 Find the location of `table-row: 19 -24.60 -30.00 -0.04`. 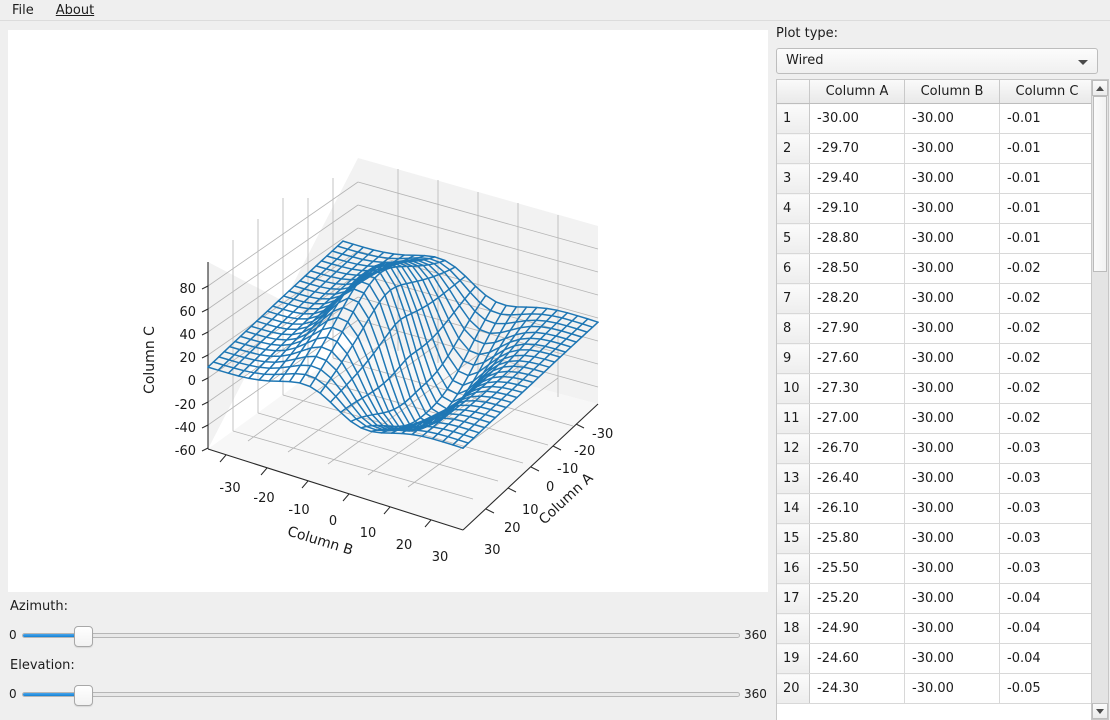

table-row: 19 -24.60 -30.00 -0.04 is located at coordinates (934, 658).